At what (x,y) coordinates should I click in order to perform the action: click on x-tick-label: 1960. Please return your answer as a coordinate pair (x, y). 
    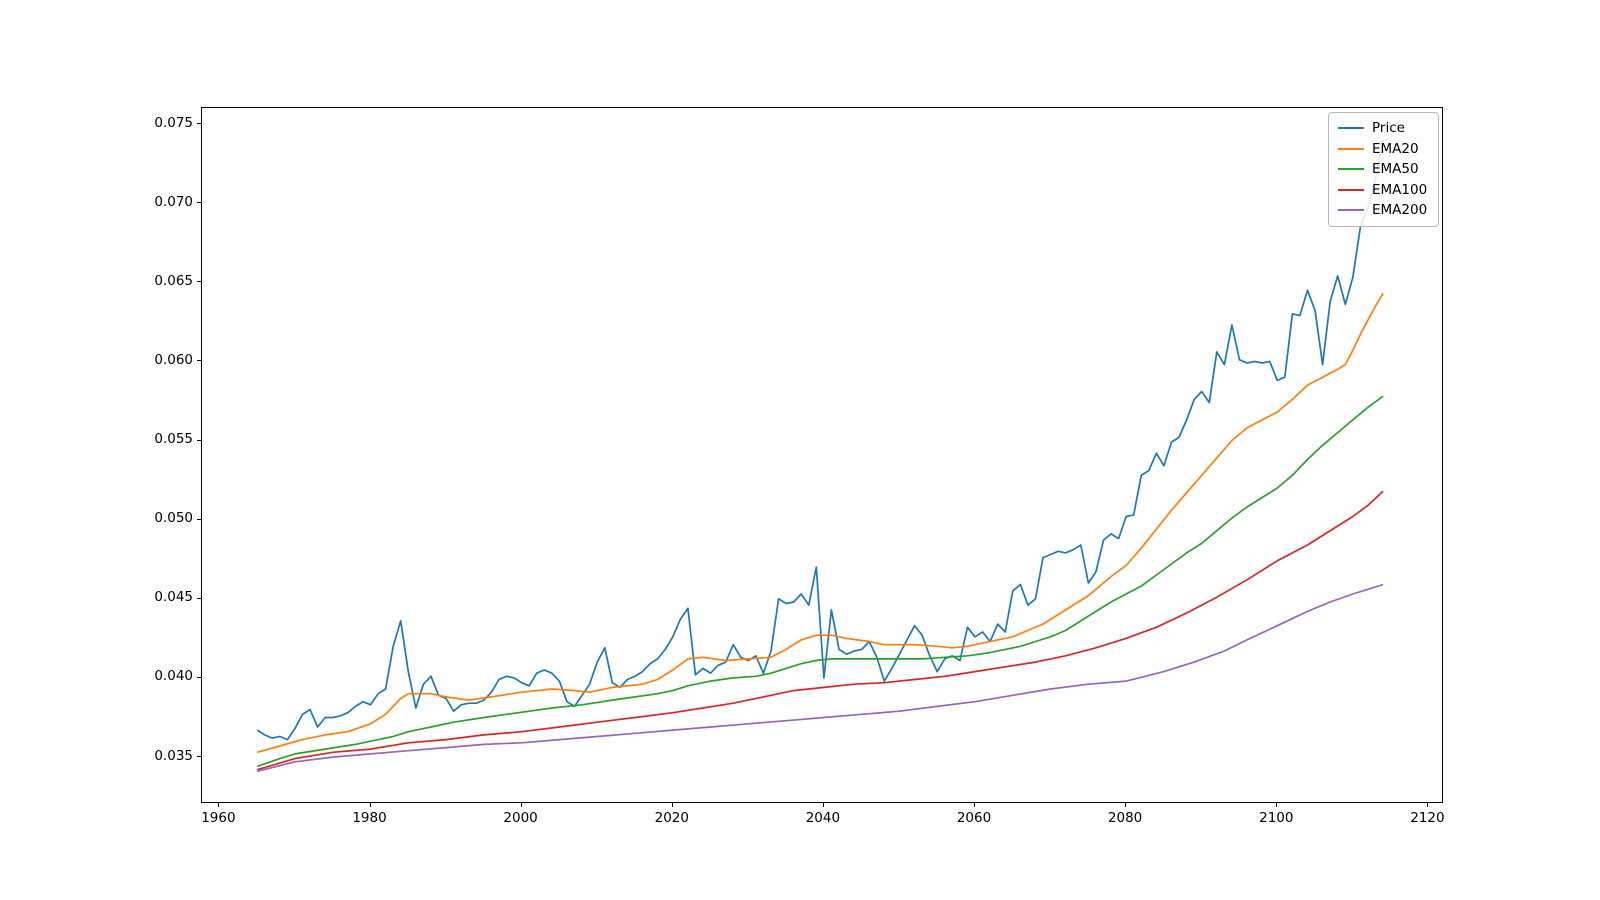
    Looking at the image, I should click on (218, 818).